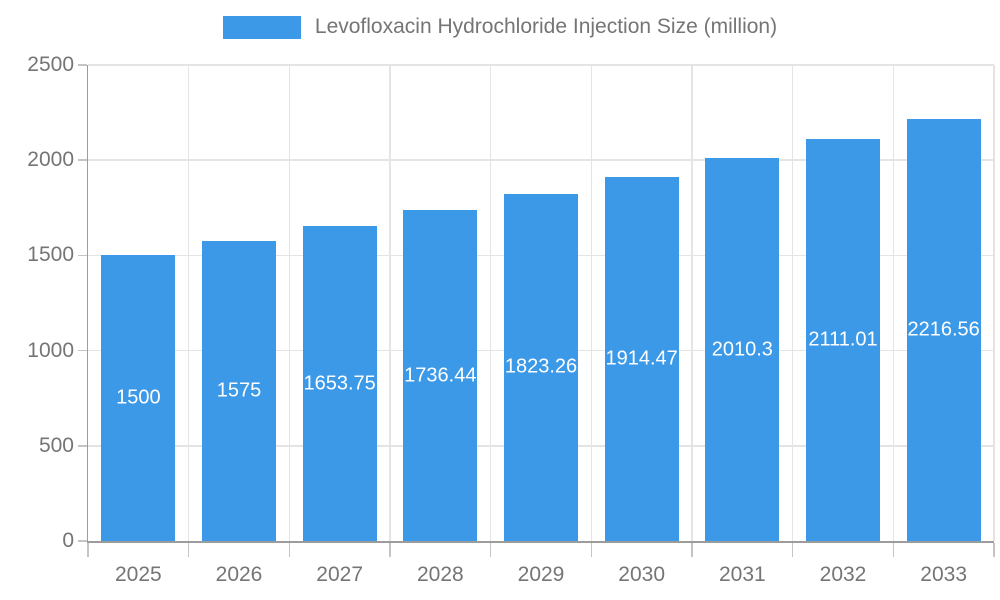  Describe the element at coordinates (50, 350) in the screenshot. I see `y-axis-label: 1000` at that location.